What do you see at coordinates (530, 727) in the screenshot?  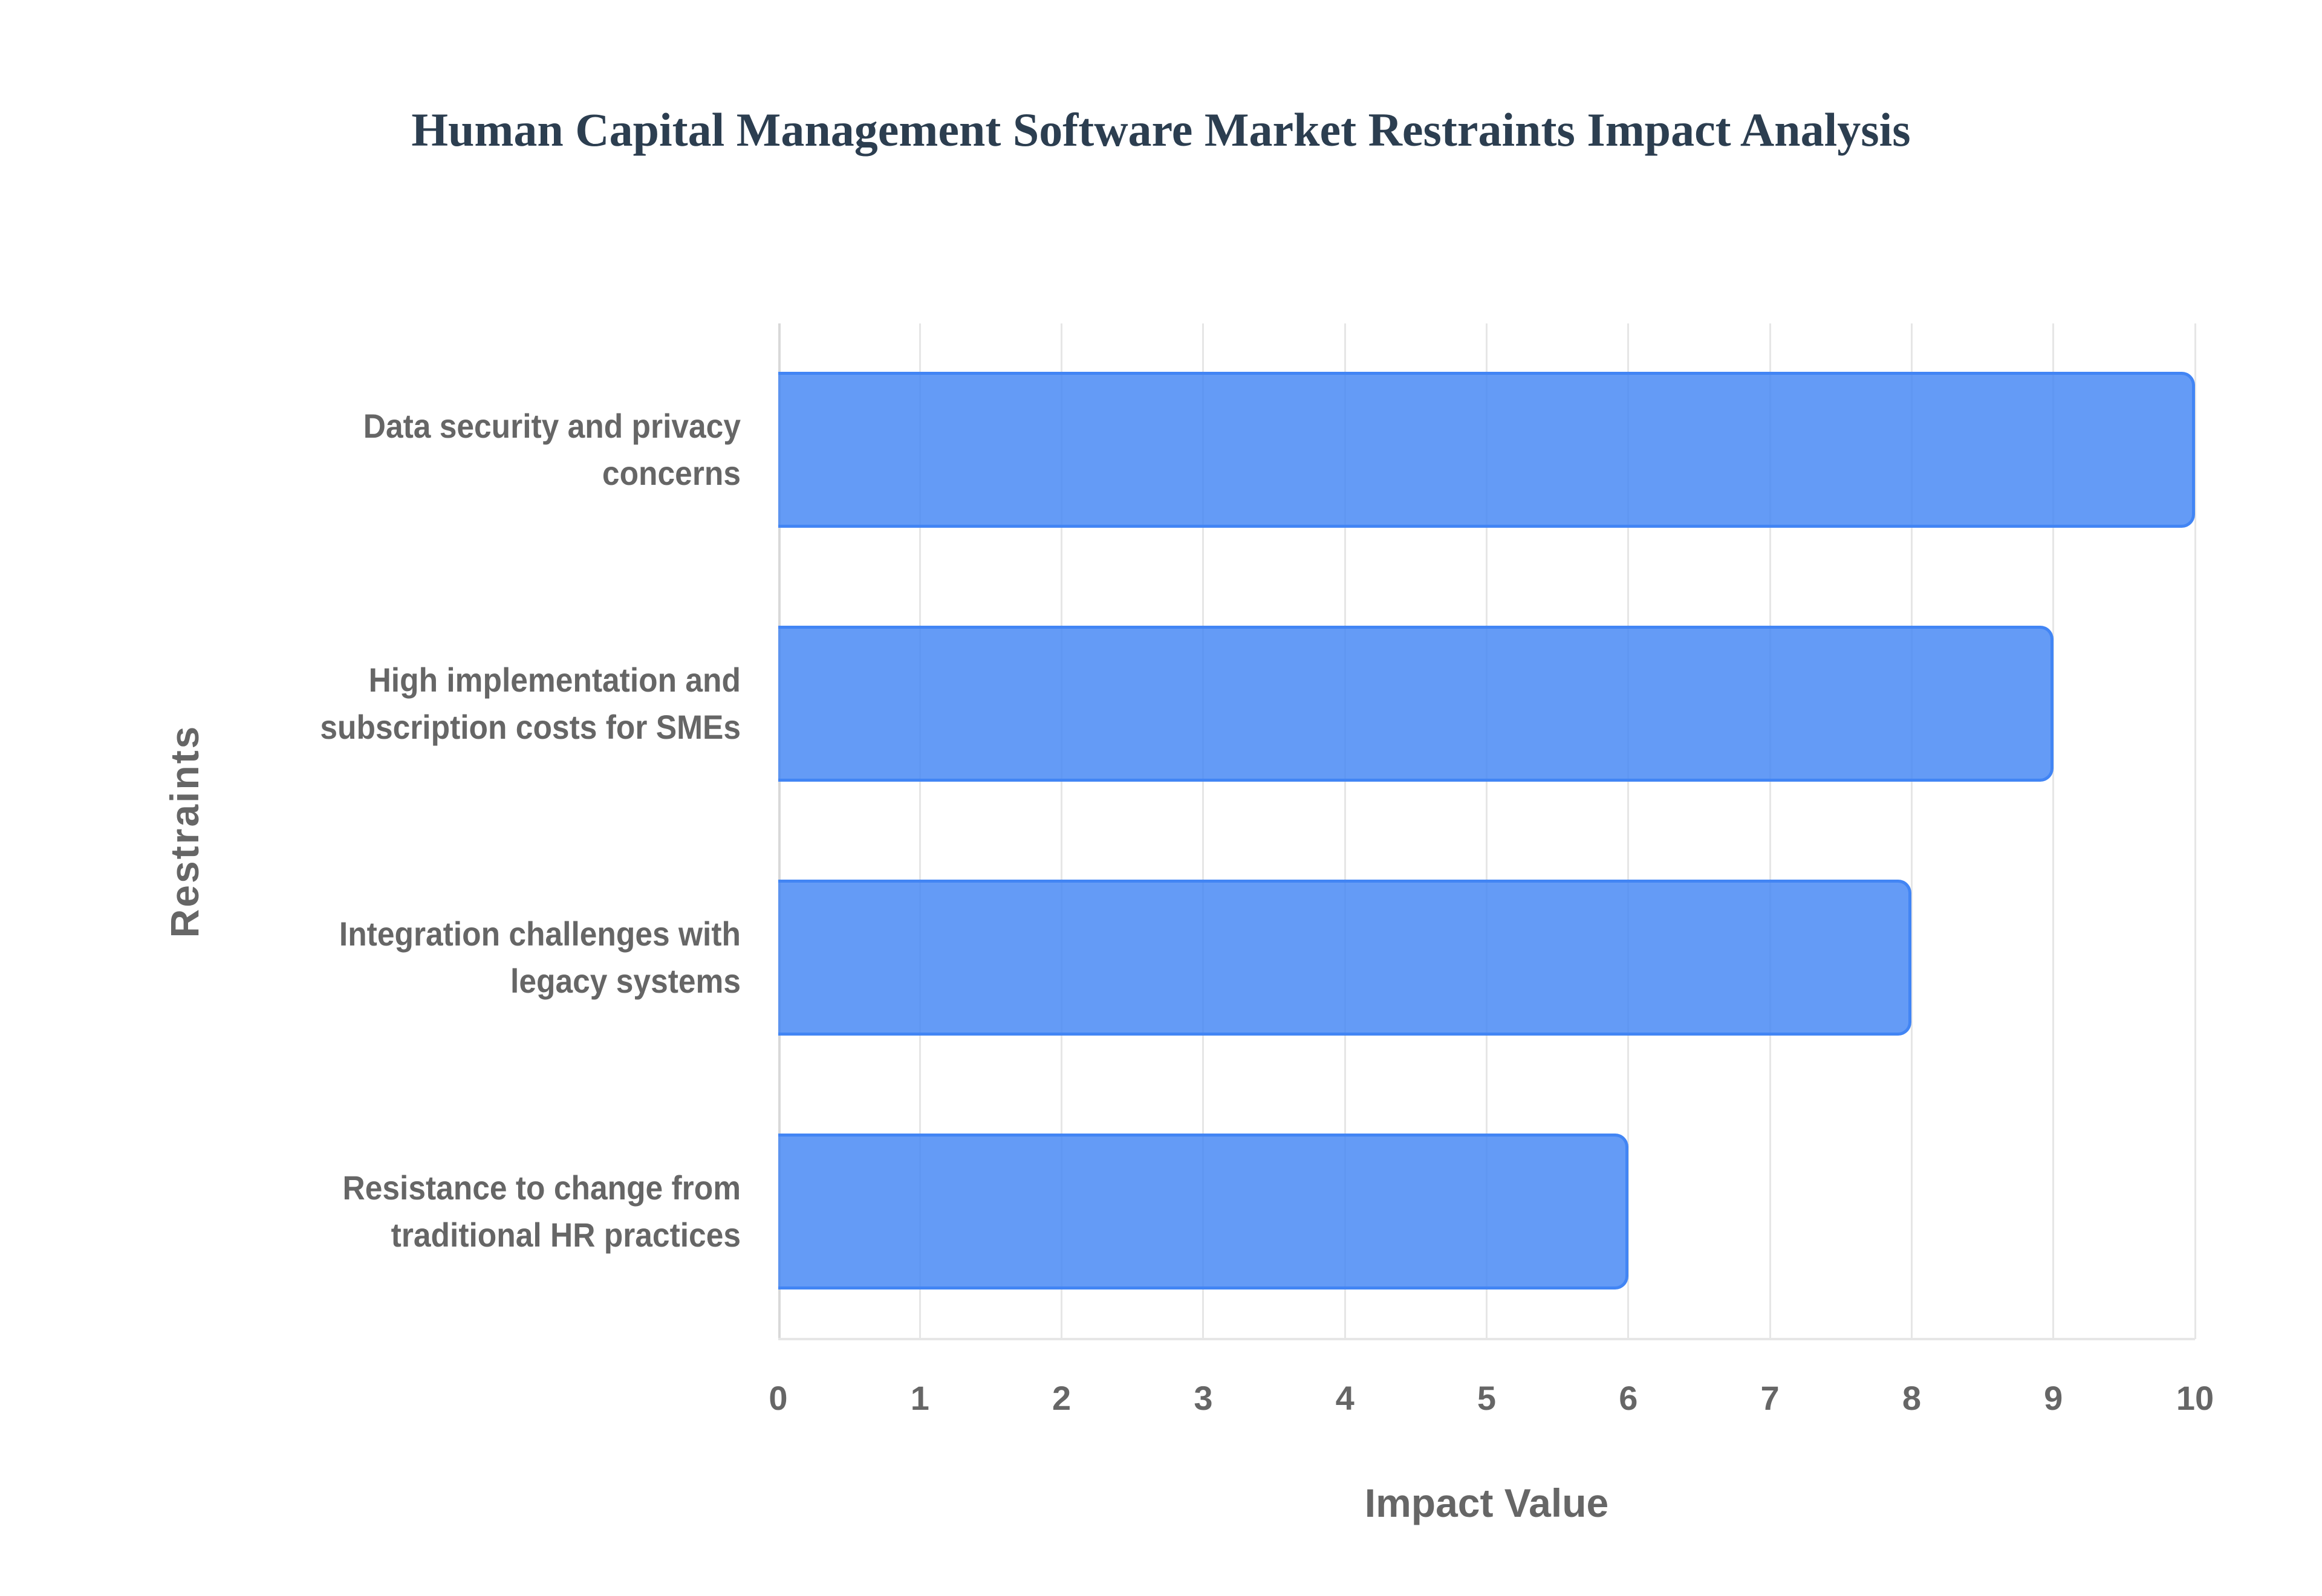 I see `y-tick-label-line: subscription costs for SMEs` at bounding box center [530, 727].